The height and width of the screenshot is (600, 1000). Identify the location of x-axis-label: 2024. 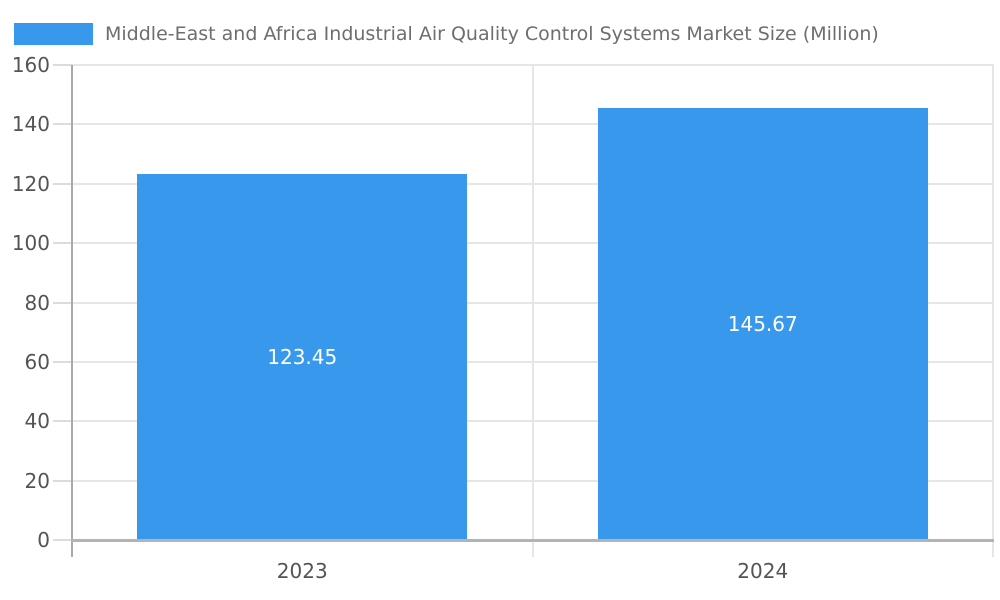
(763, 571).